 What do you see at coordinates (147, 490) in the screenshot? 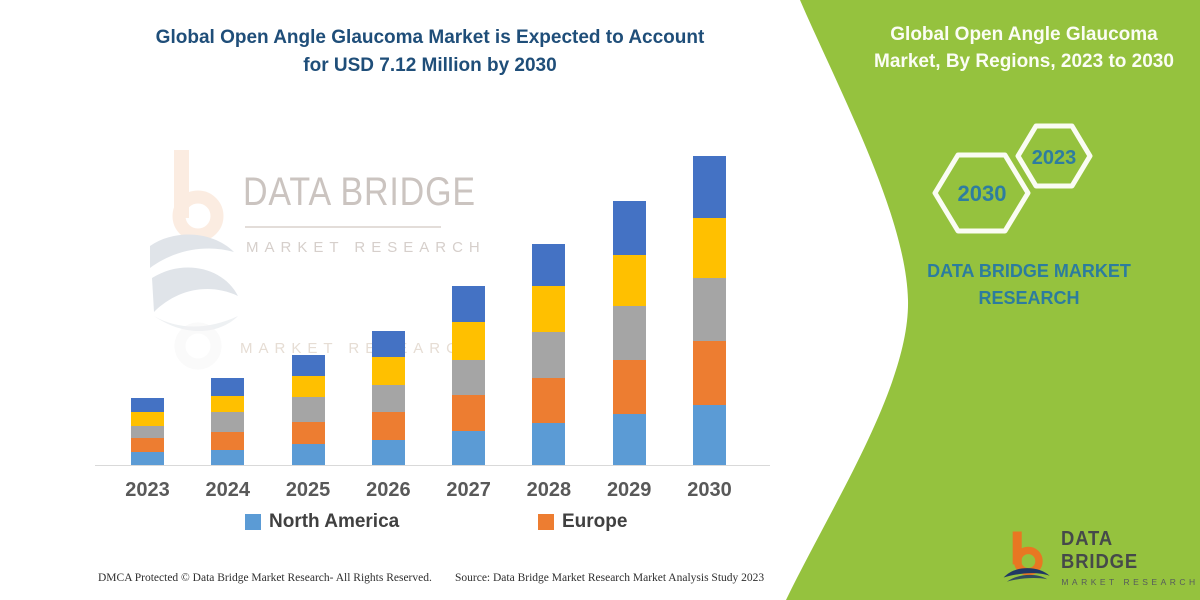
I see `x-axis-label-2023: 2023` at bounding box center [147, 490].